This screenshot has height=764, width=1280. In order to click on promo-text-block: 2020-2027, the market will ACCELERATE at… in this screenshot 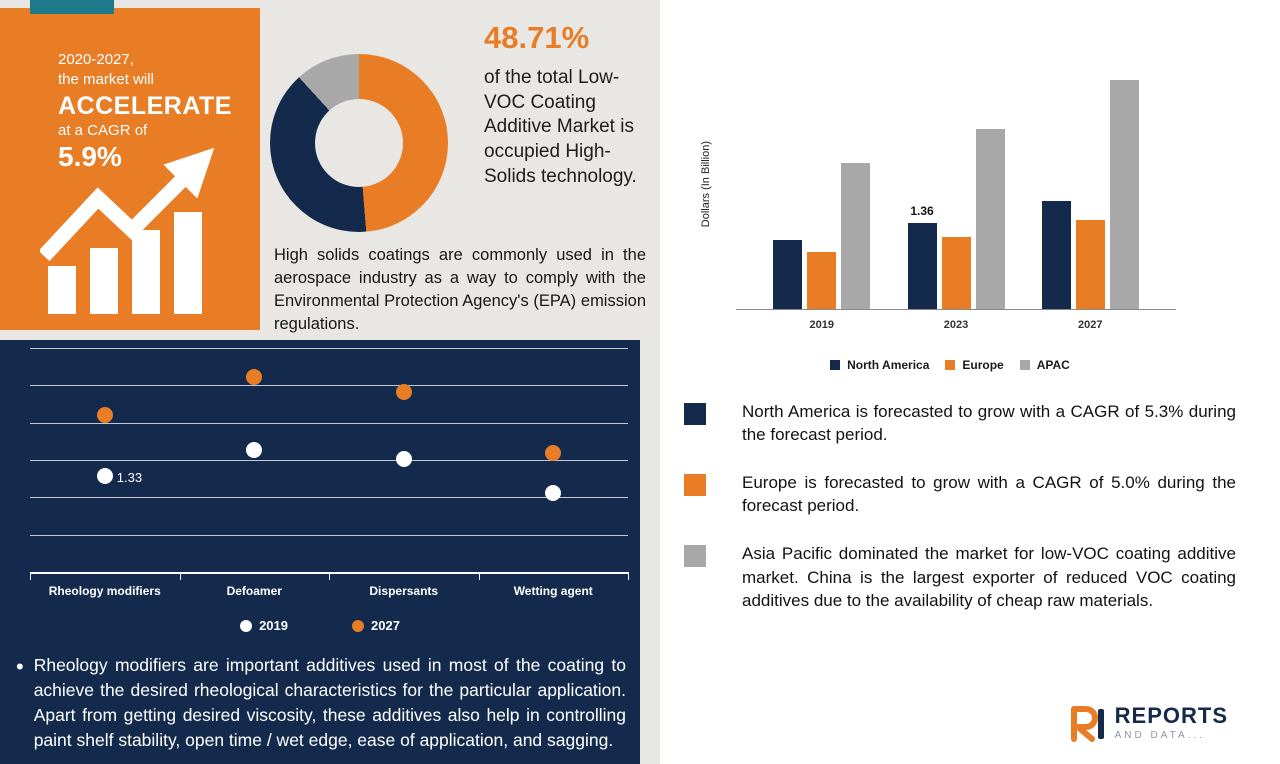, I will do `click(130, 90)`.